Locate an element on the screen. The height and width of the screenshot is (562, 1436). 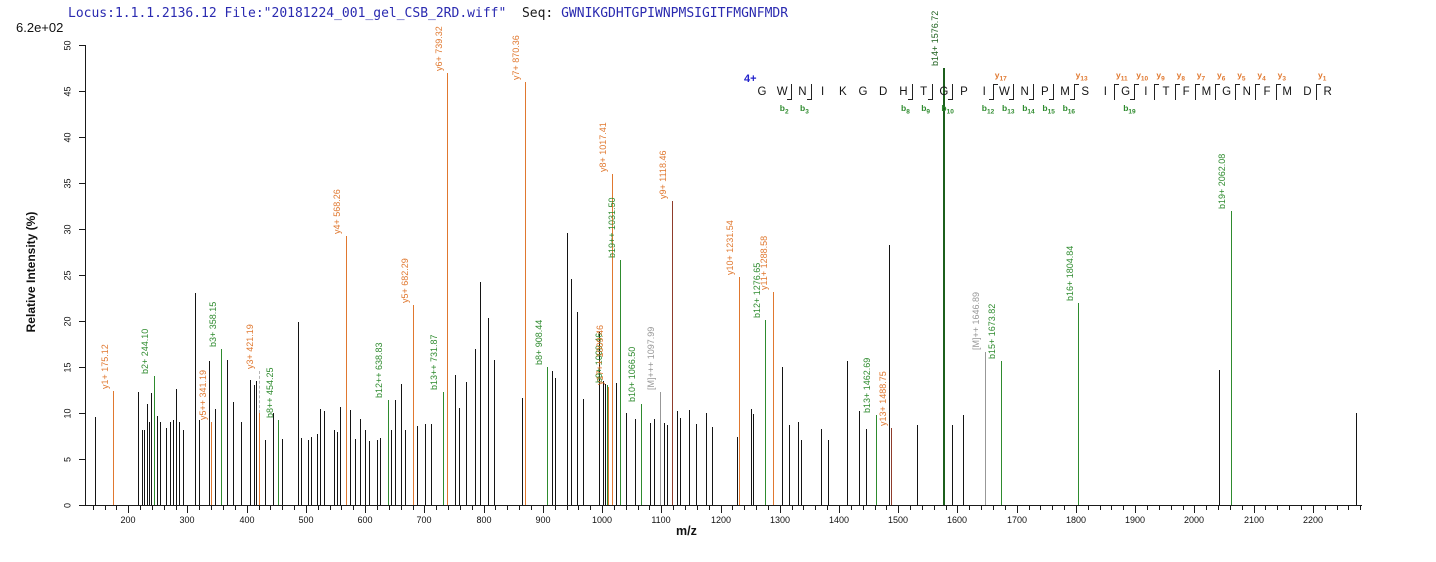
y-ion-mark: y7 is located at coordinates (1201, 76).